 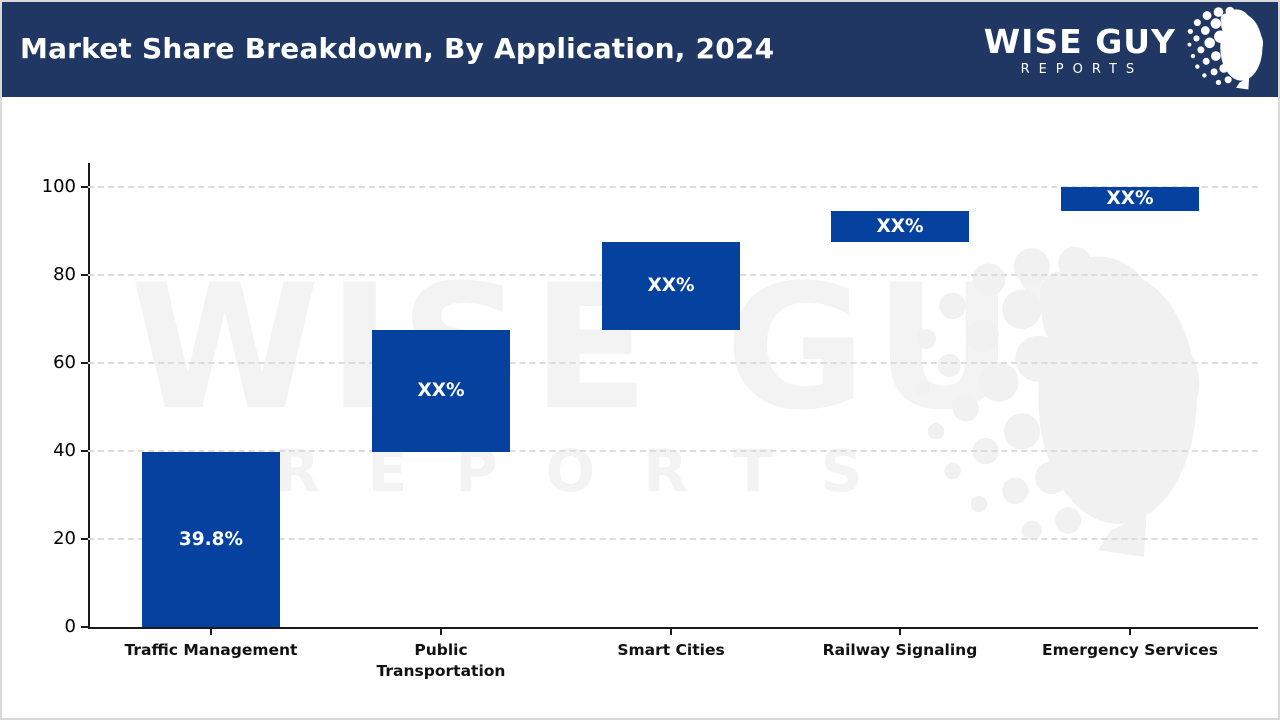 What do you see at coordinates (64, 362) in the screenshot?
I see `y-tick-label: 60` at bounding box center [64, 362].